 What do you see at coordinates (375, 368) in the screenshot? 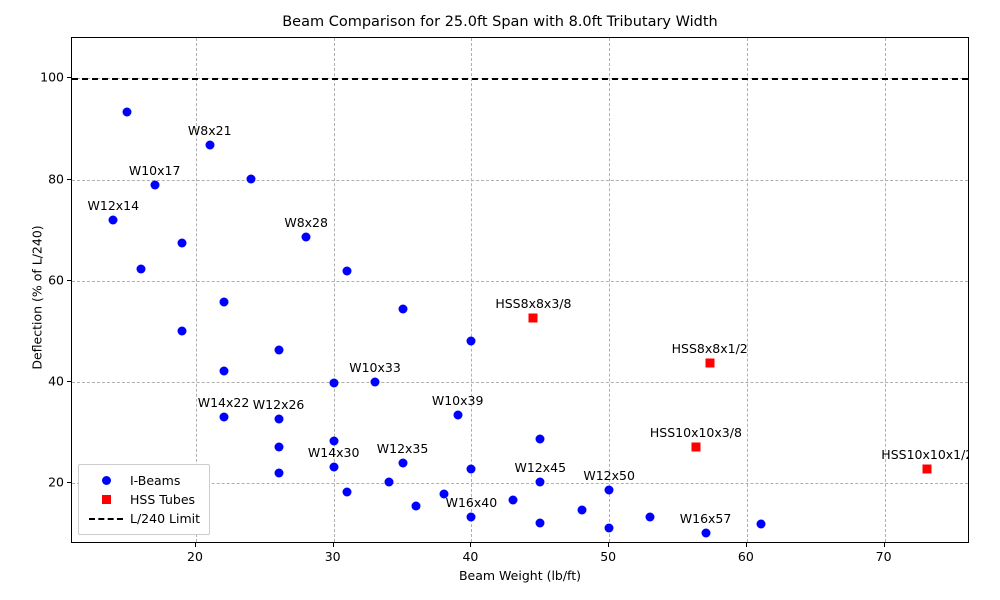
I see `data-point-label: W10x33` at bounding box center [375, 368].